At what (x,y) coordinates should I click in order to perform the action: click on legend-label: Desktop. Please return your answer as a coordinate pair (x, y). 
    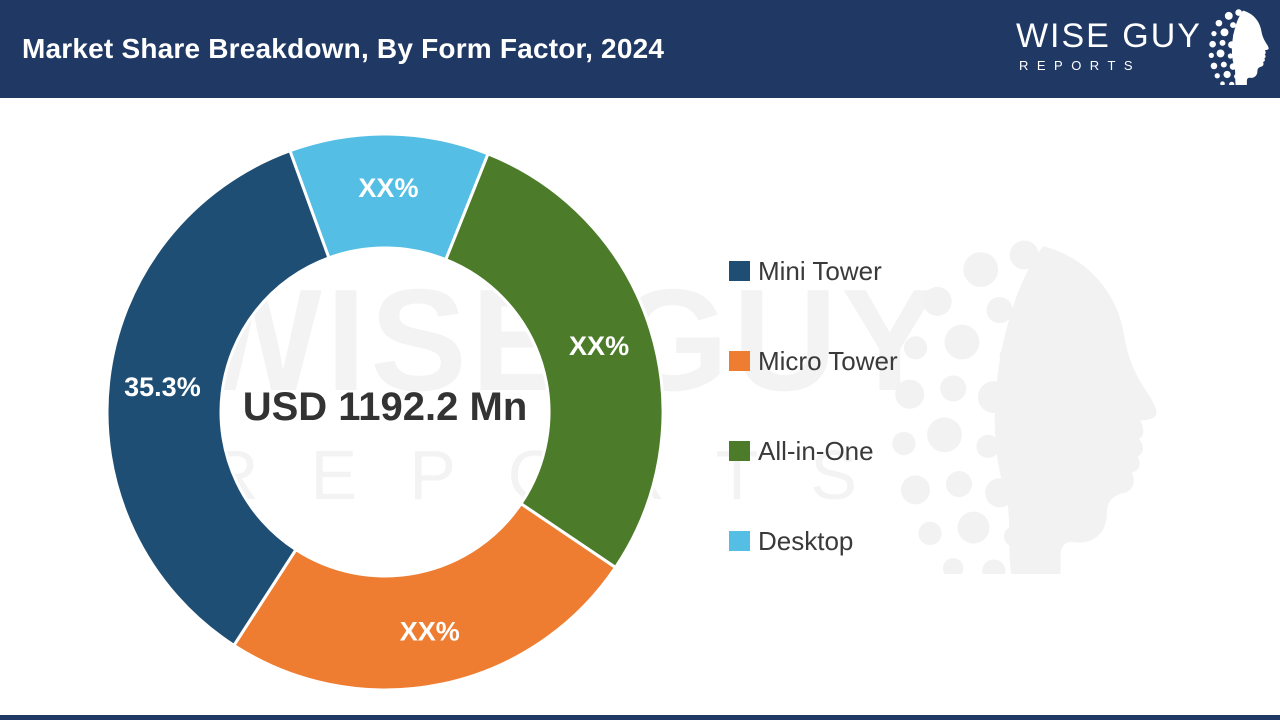
    Looking at the image, I should click on (806, 541).